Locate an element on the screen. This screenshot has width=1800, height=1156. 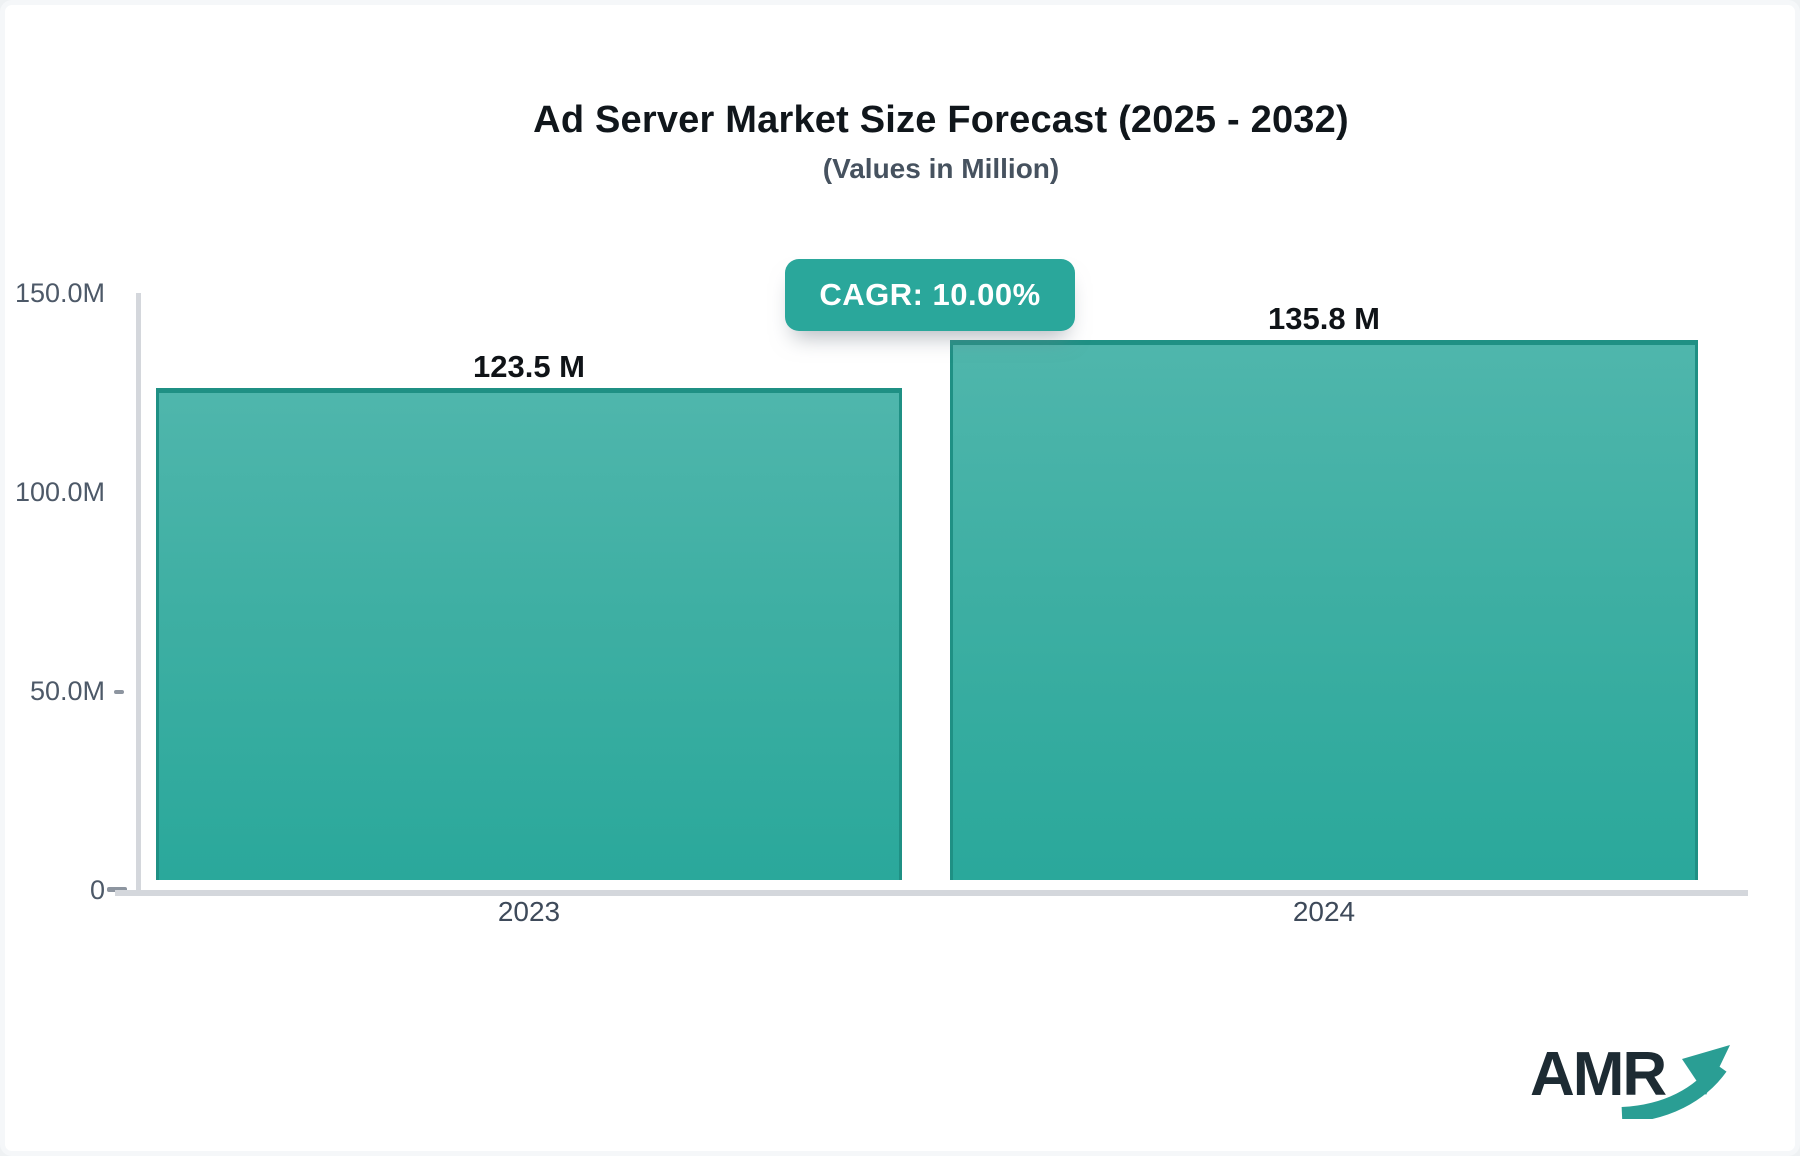
amr-logo-text: AMR is located at coordinates (1598, 1074).